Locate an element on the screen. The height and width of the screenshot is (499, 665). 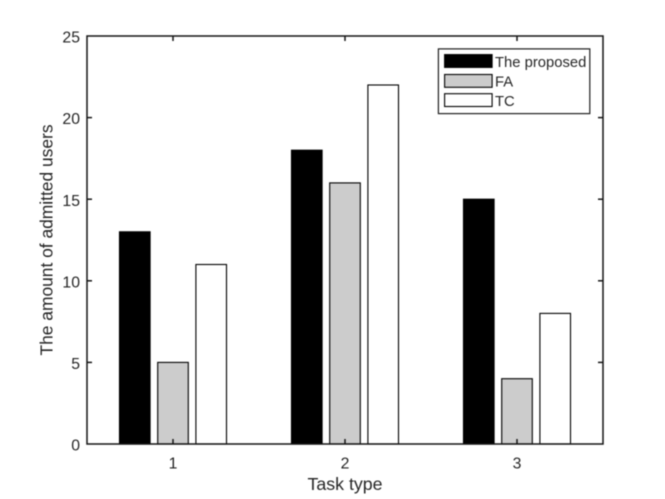
svg-text: Task type is located at coordinates (344, 484).